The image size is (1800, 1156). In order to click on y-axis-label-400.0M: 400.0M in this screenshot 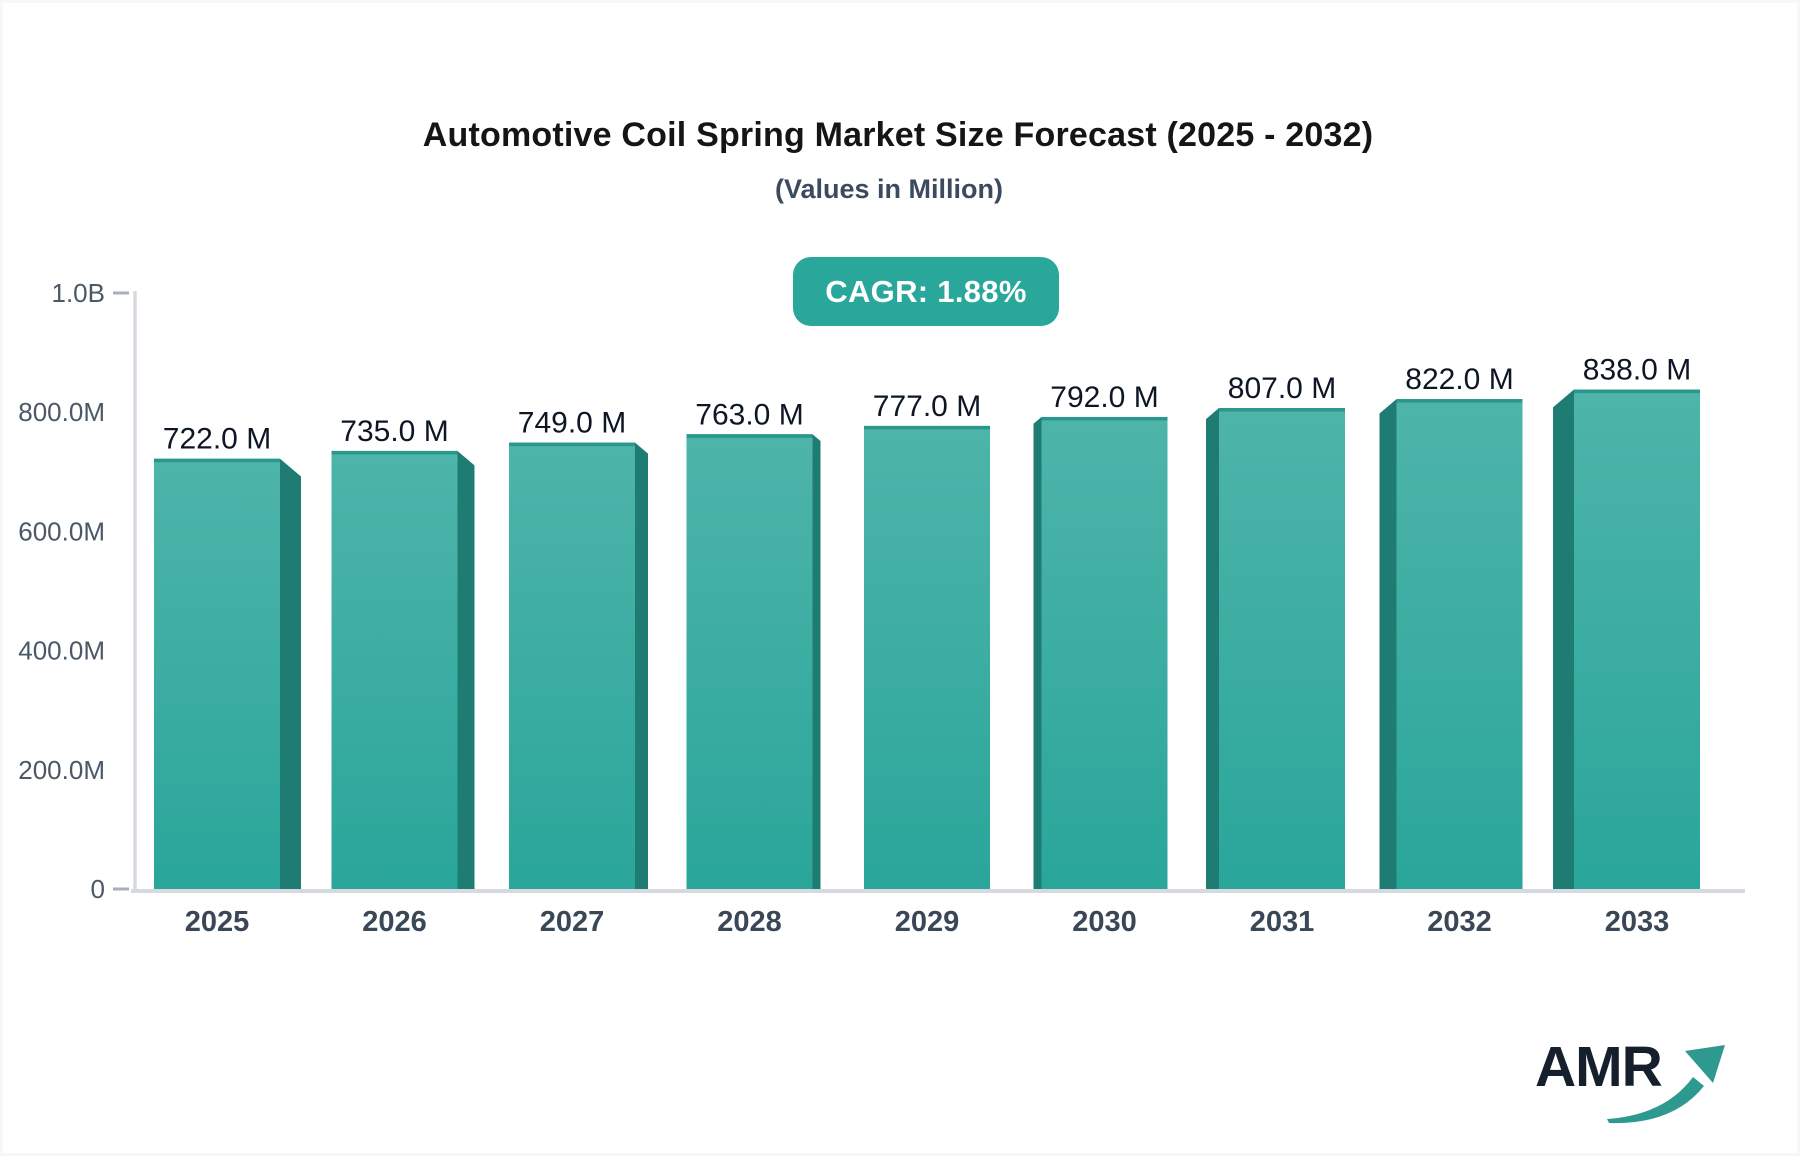, I will do `click(61, 651)`.